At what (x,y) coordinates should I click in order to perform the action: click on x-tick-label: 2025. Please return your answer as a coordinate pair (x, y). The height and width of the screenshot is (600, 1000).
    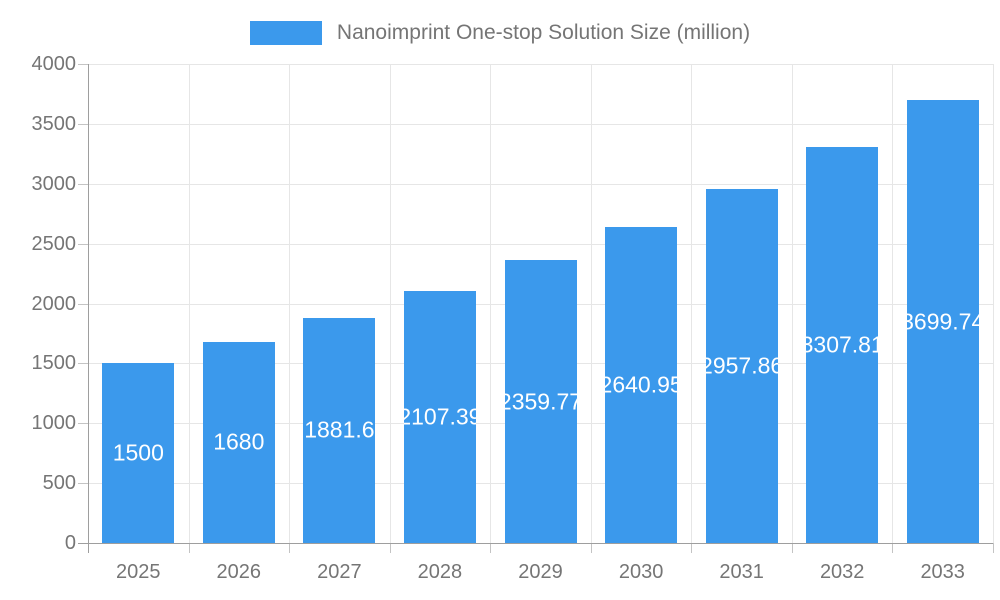
    Looking at the image, I should click on (138, 572).